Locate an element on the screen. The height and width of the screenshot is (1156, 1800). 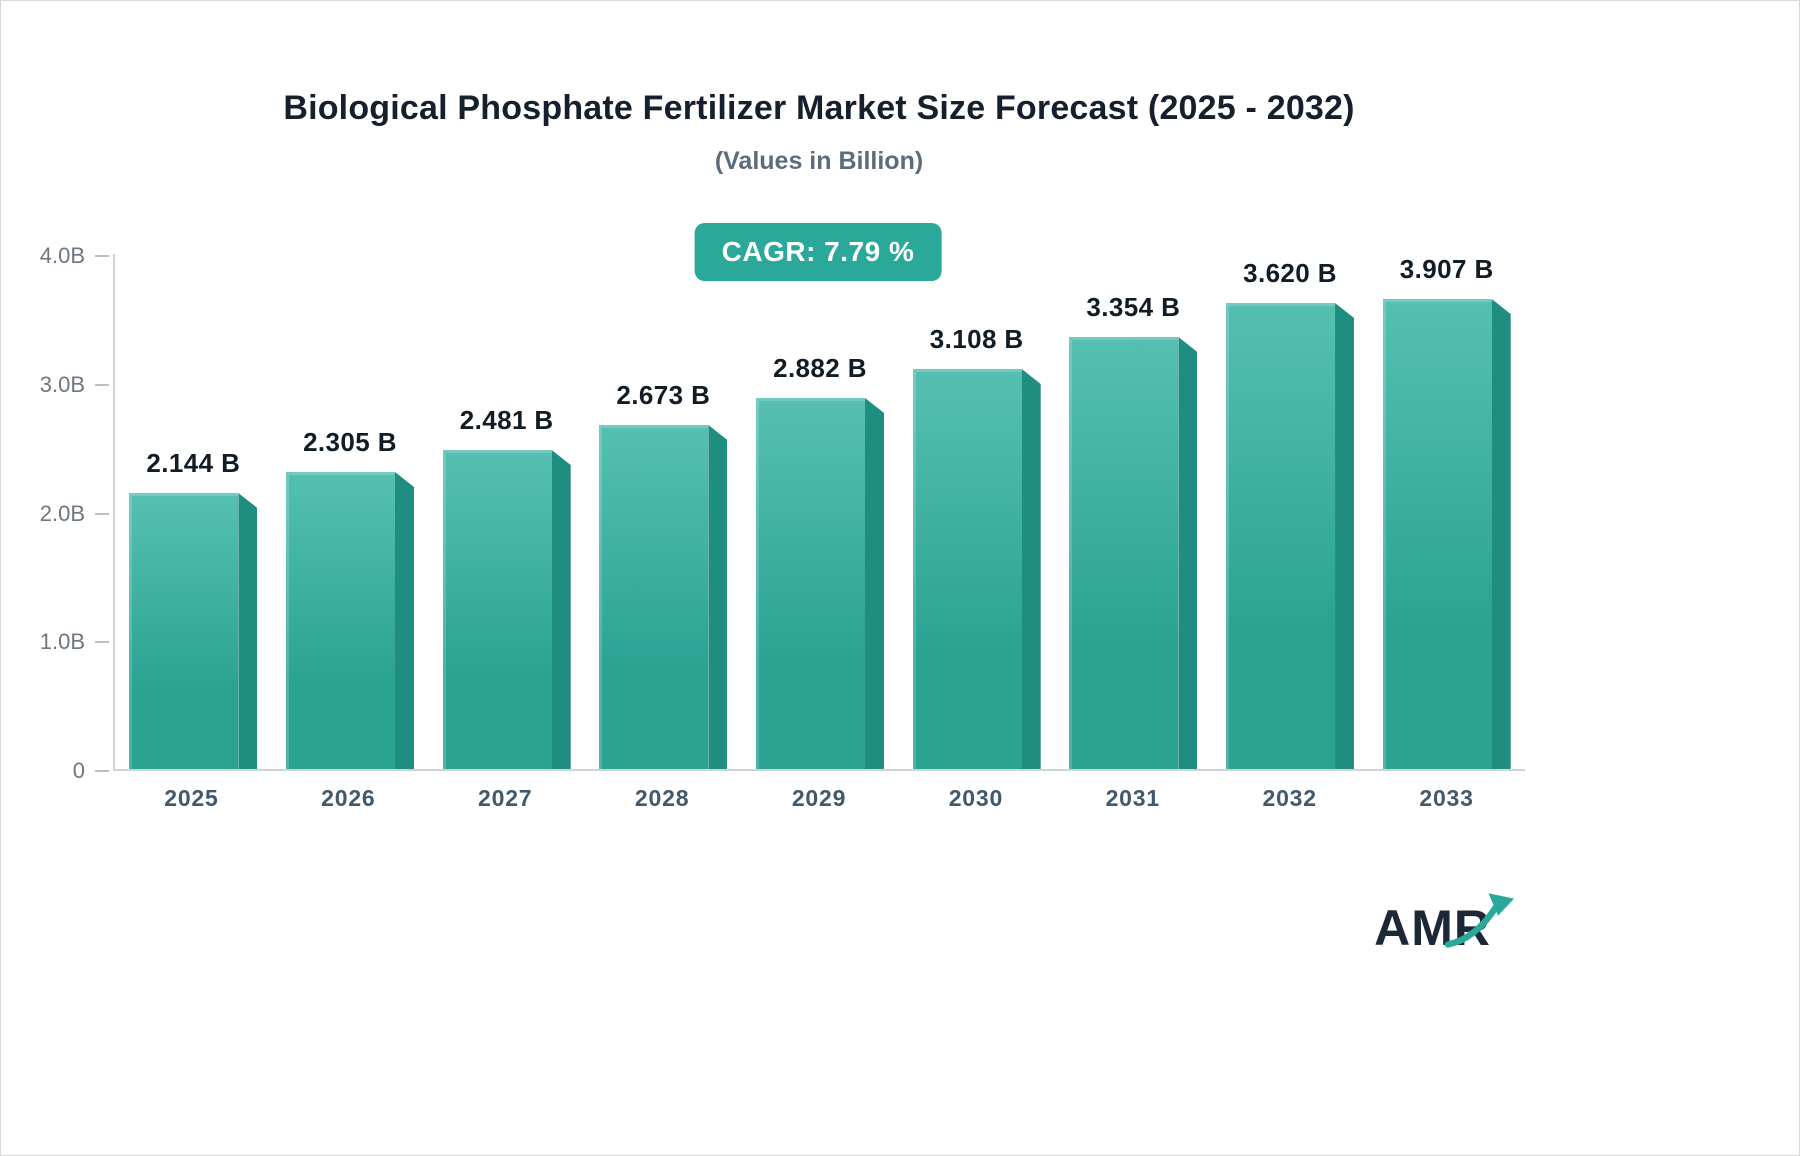
y-axis-tick: 2.0B is located at coordinates (74, 514).